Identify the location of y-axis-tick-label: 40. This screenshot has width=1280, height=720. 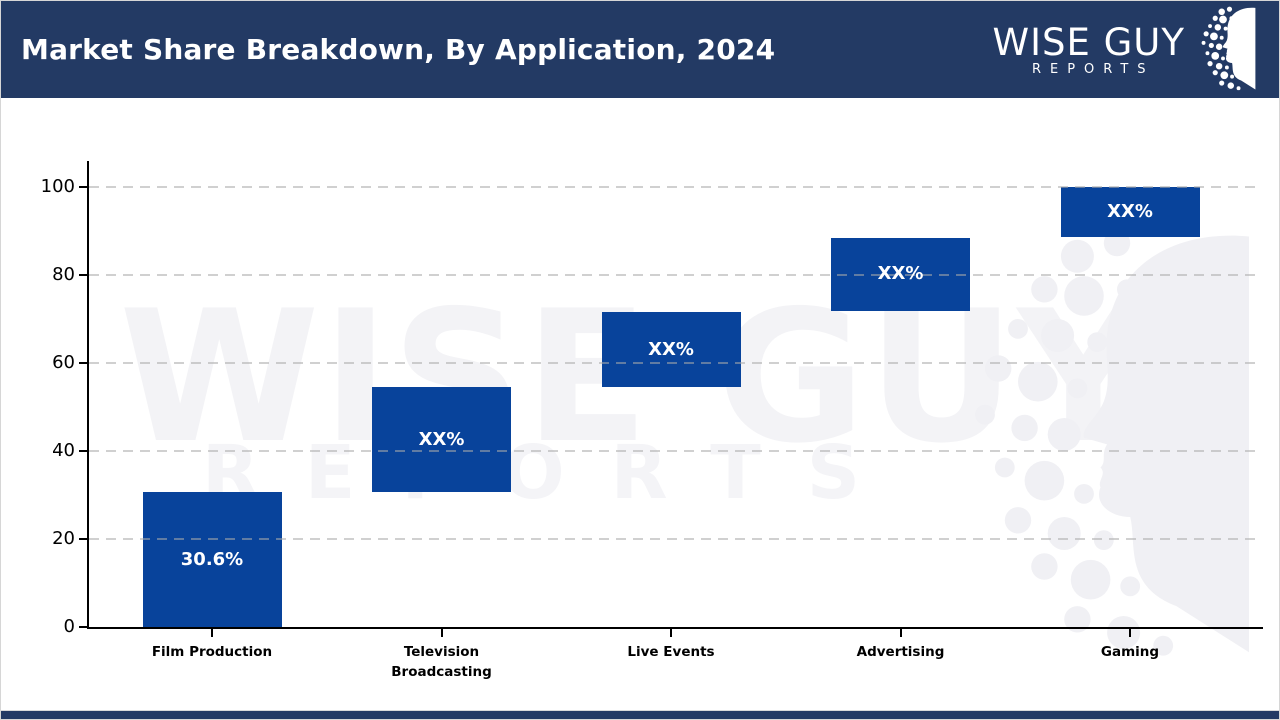
(63, 450).